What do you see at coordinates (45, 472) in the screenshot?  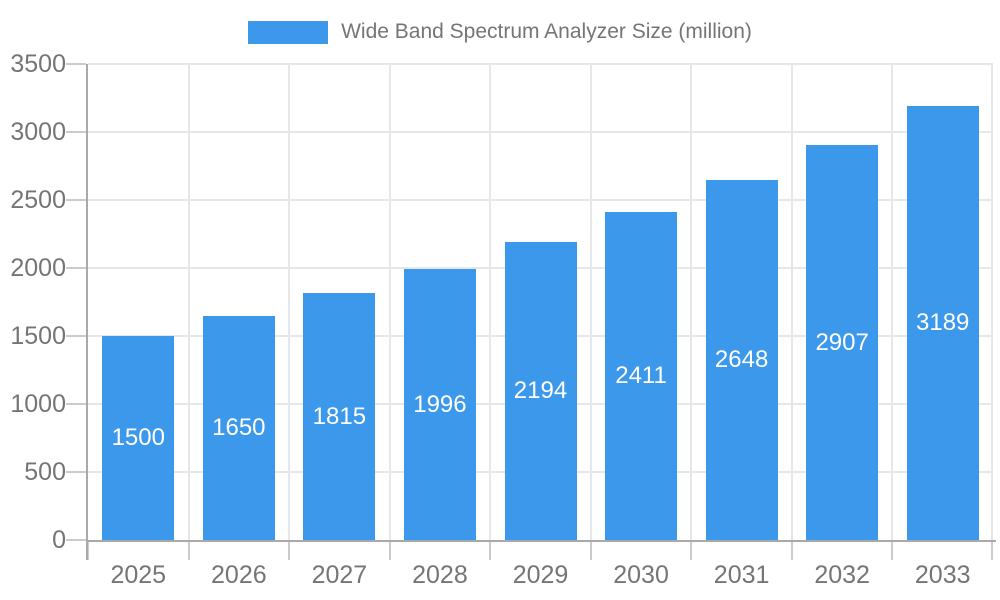 I see `y-axis-label-500: 500` at bounding box center [45, 472].